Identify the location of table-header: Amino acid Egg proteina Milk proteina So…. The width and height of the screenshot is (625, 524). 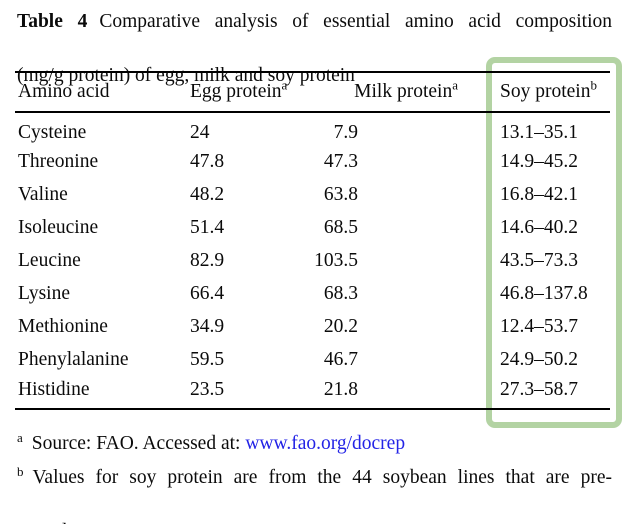
(312, 92).